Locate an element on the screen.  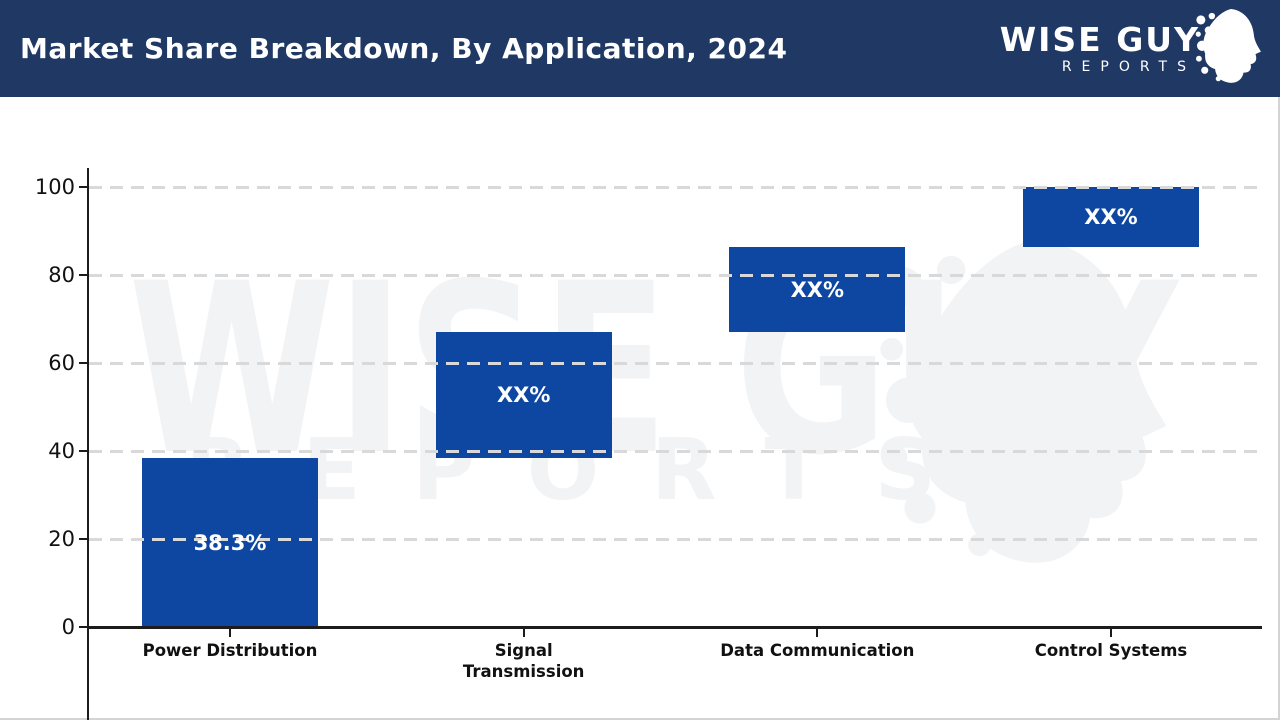
x-axis-category-label: Data Communication is located at coordinates (817, 650).